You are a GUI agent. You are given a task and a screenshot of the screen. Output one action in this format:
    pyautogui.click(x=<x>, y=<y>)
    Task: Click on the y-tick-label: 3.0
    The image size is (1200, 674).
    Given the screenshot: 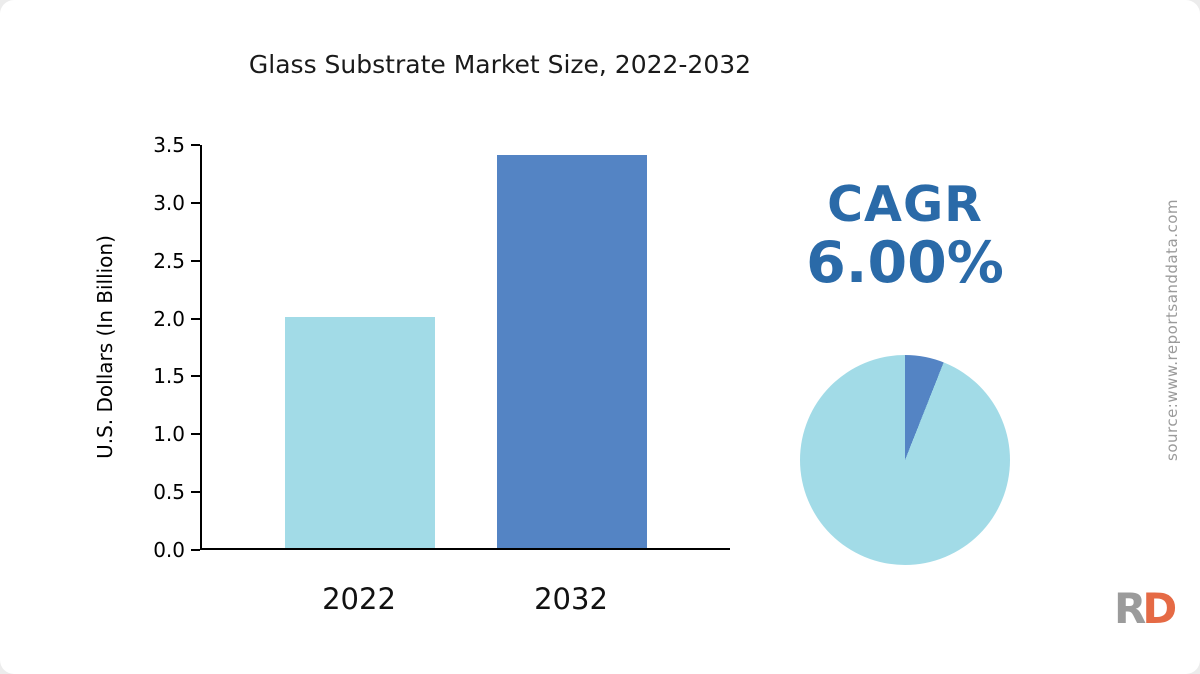 What is the action you would take?
    pyautogui.click(x=169, y=202)
    